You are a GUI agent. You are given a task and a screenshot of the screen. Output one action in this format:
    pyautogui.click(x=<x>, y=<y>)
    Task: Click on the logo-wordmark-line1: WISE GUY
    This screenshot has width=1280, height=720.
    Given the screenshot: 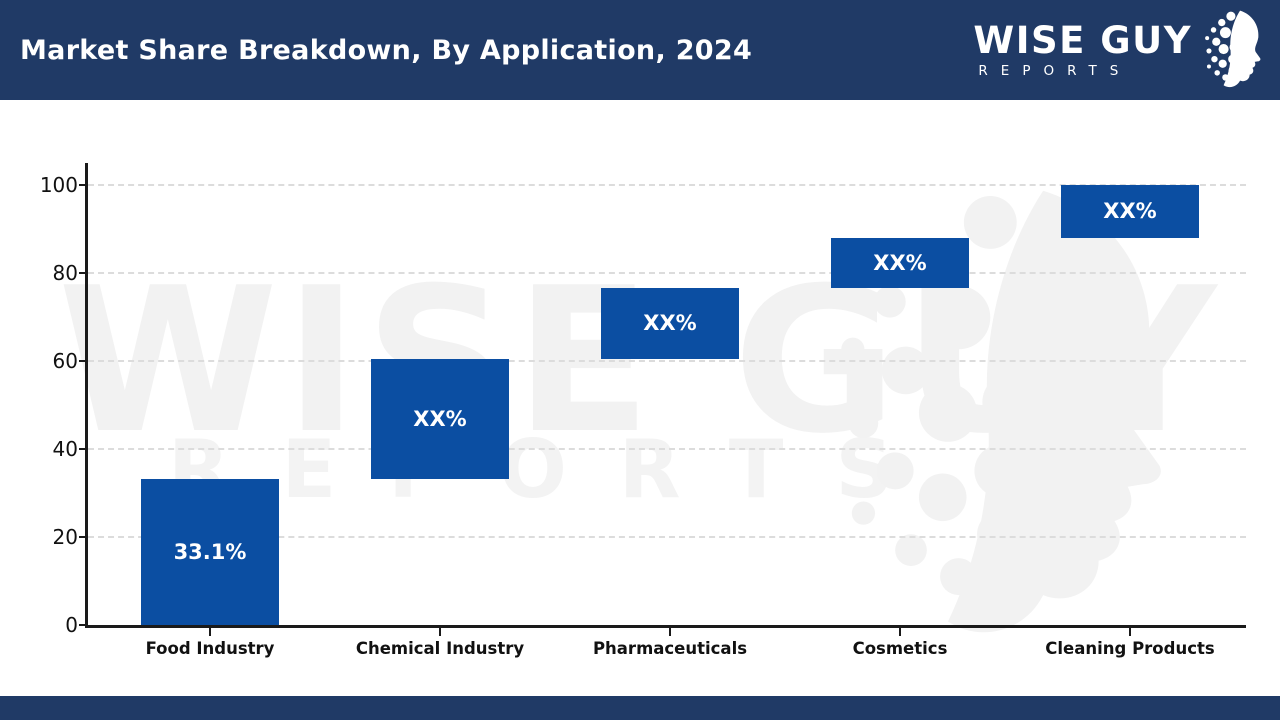 What is the action you would take?
    pyautogui.click(x=1082, y=40)
    